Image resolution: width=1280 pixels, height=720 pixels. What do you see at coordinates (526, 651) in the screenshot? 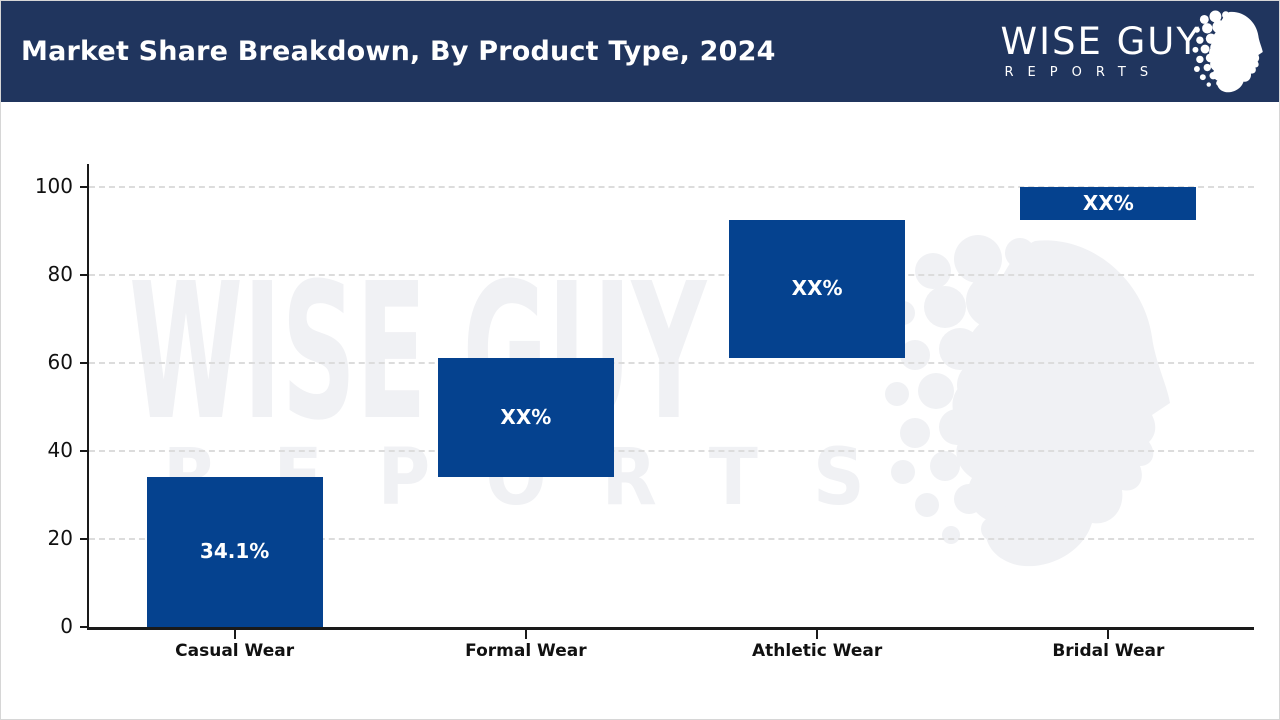
I see `category-label: Formal Wear` at bounding box center [526, 651].